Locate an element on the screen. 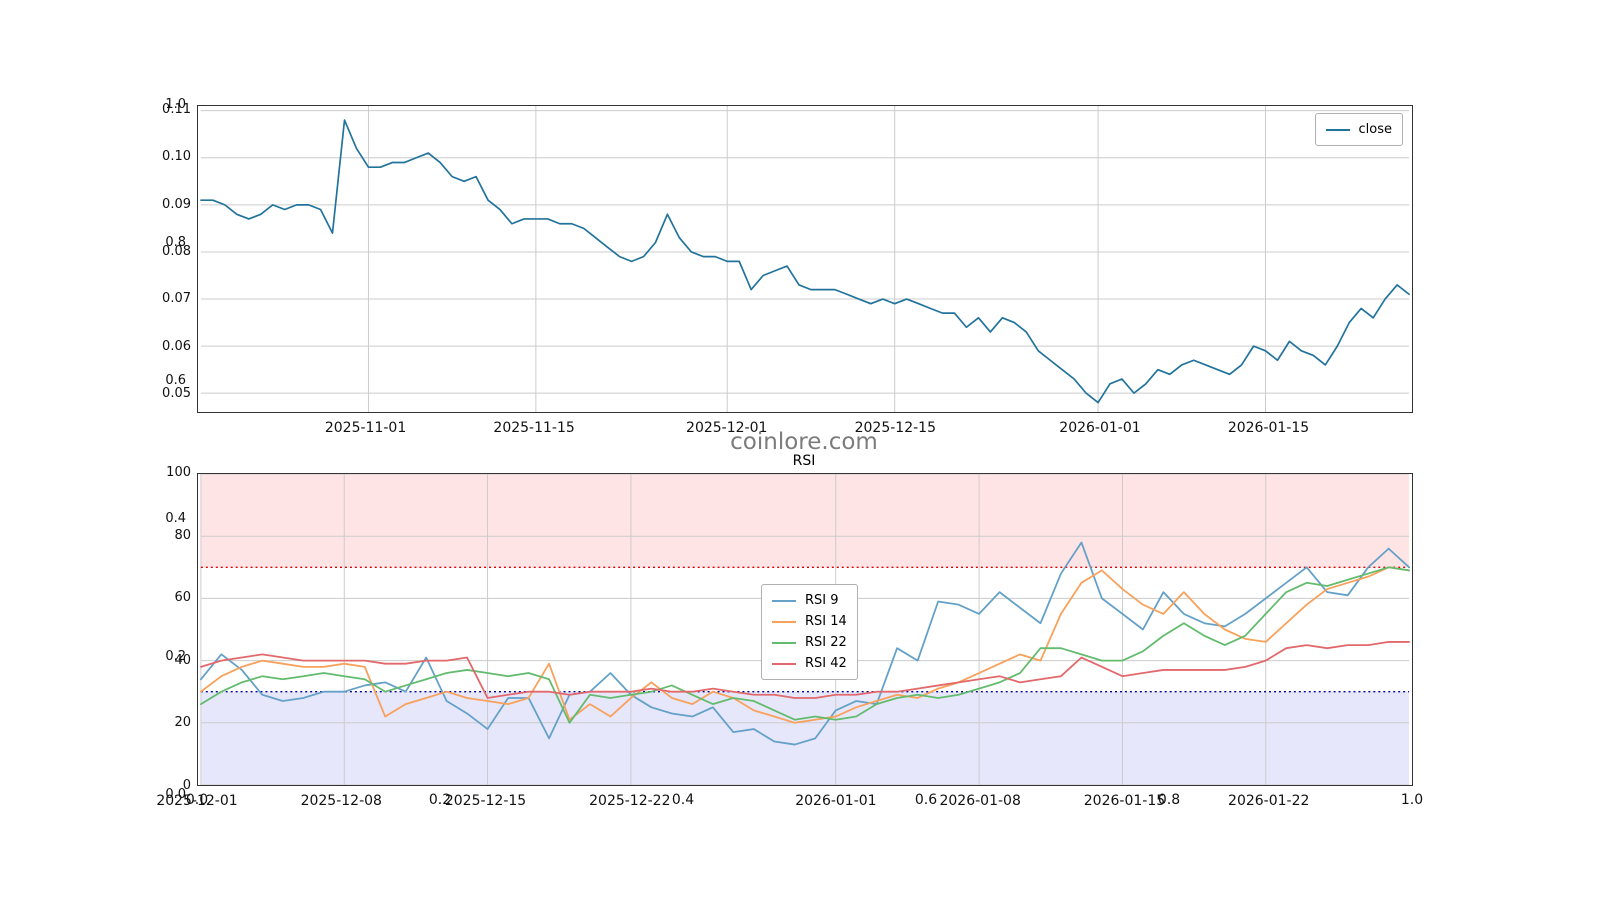 The height and width of the screenshot is (900, 1600). legend-item: RSI 9 is located at coordinates (809, 600).